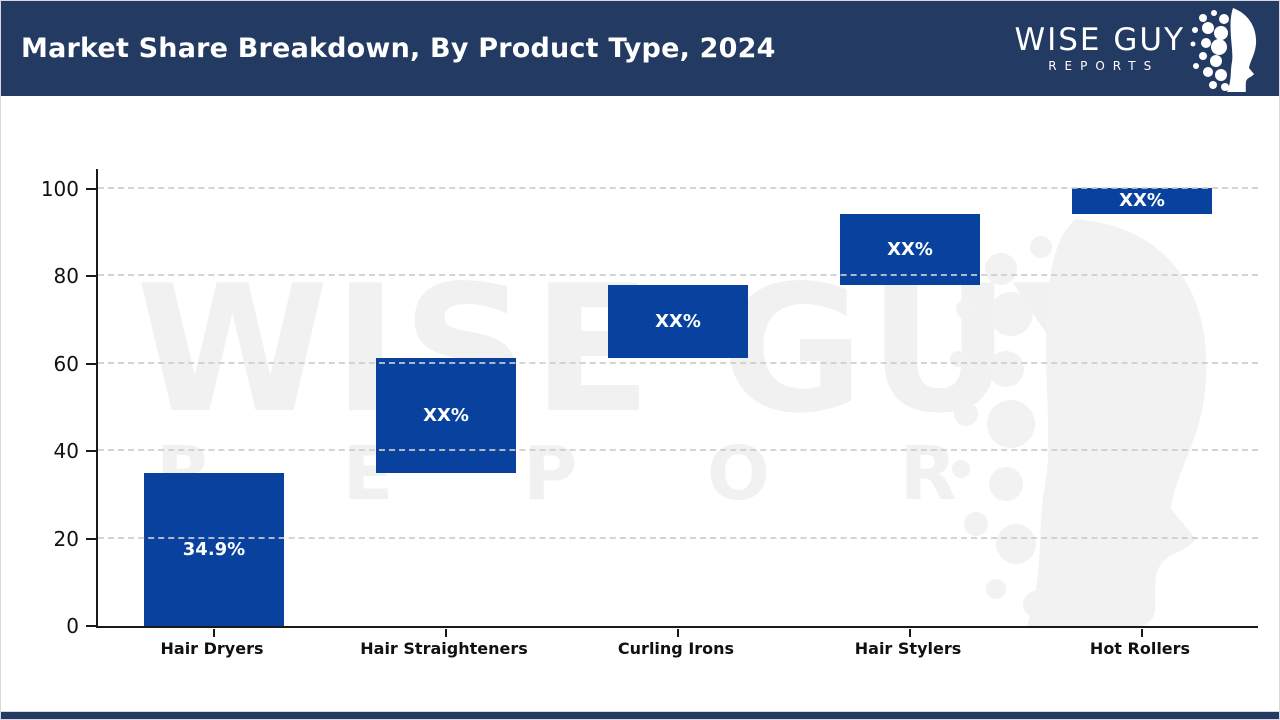 This screenshot has height=720, width=1280. I want to click on y-tick-label: 80, so click(66, 276).